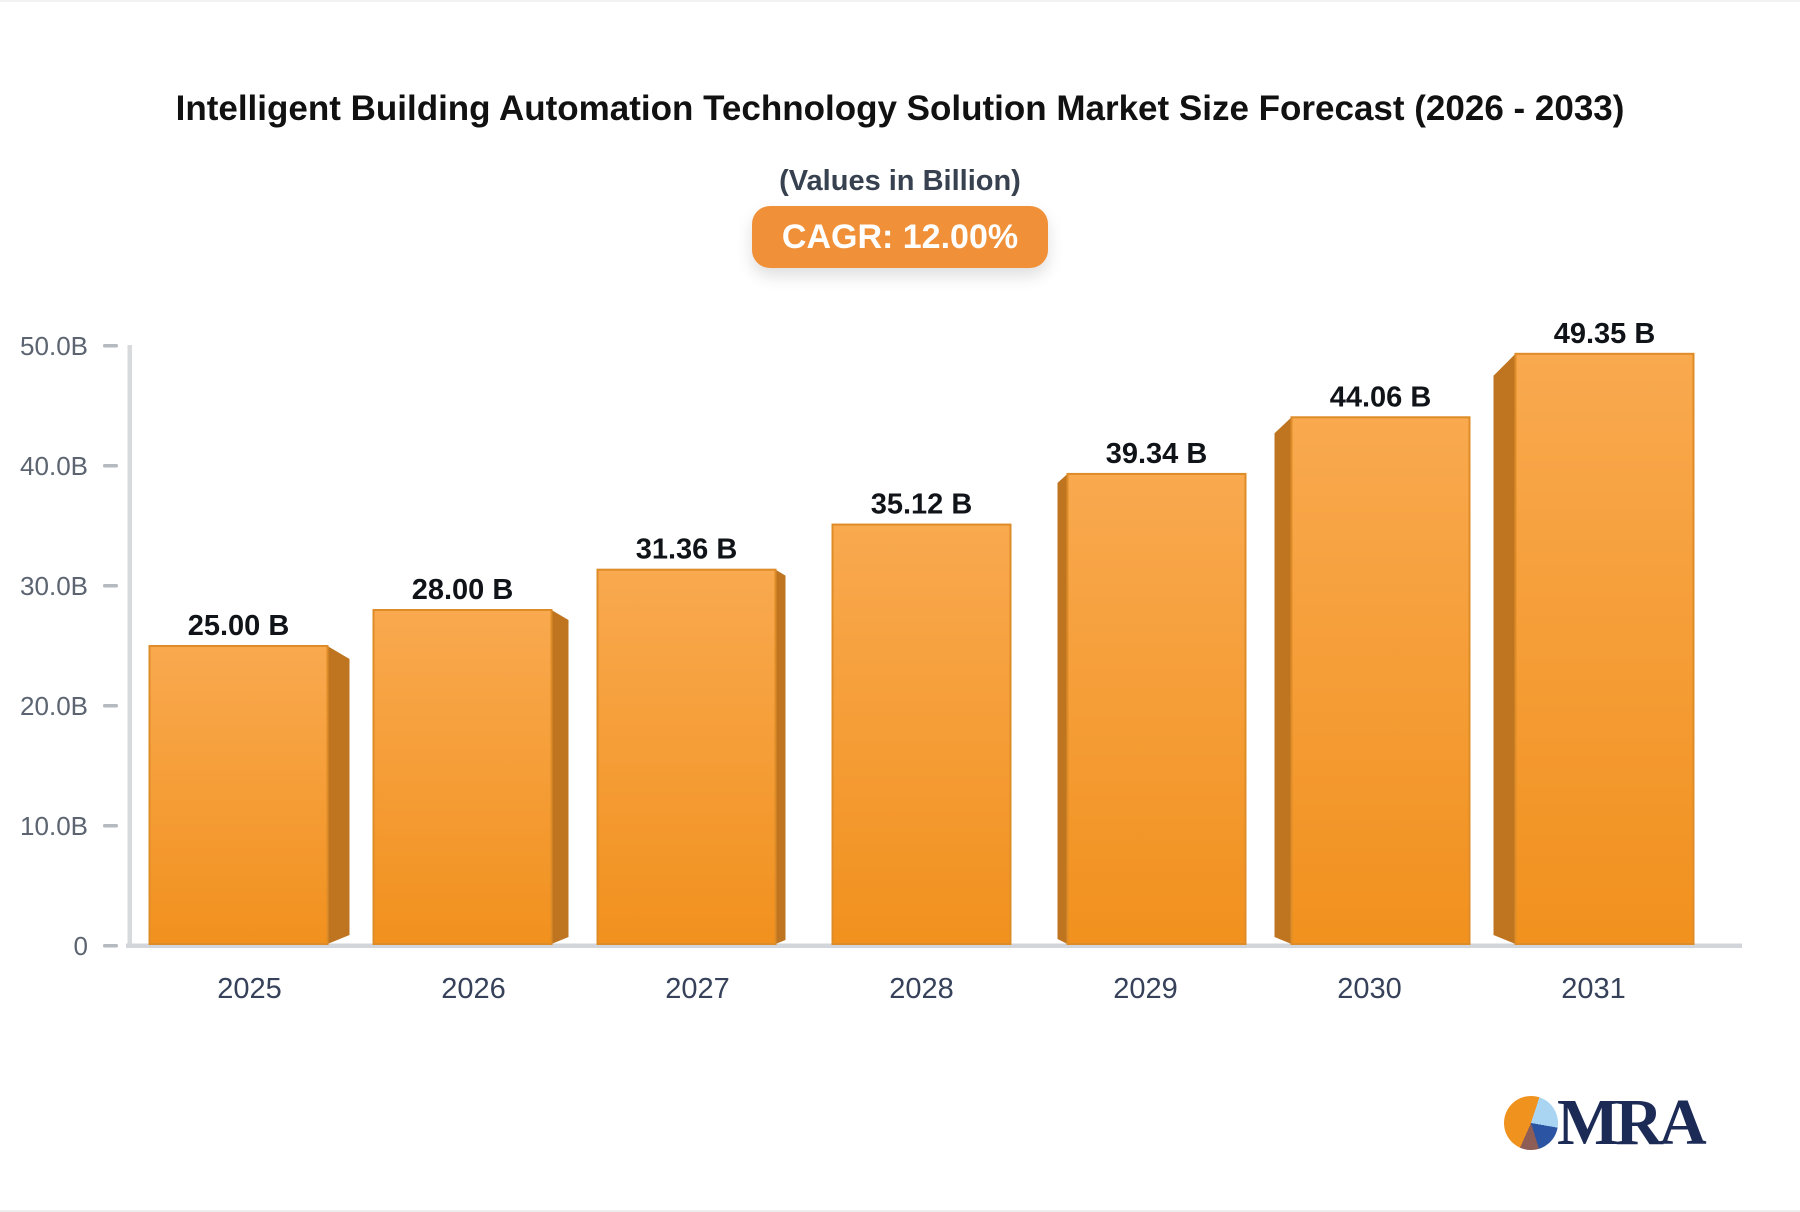 This screenshot has height=1212, width=1800. I want to click on x-axis-category-label: 2028, so click(921, 989).